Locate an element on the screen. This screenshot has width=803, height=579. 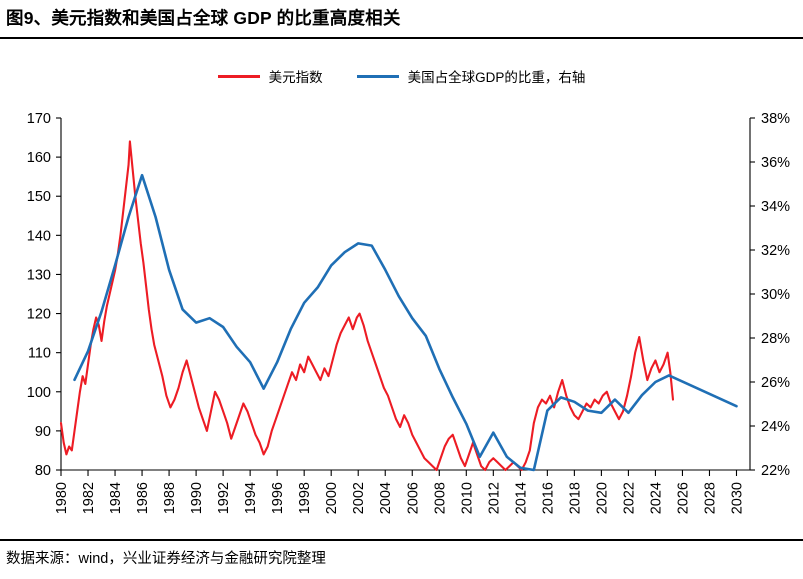
left-axis-tick-label: 120 is located at coordinates (39, 315).